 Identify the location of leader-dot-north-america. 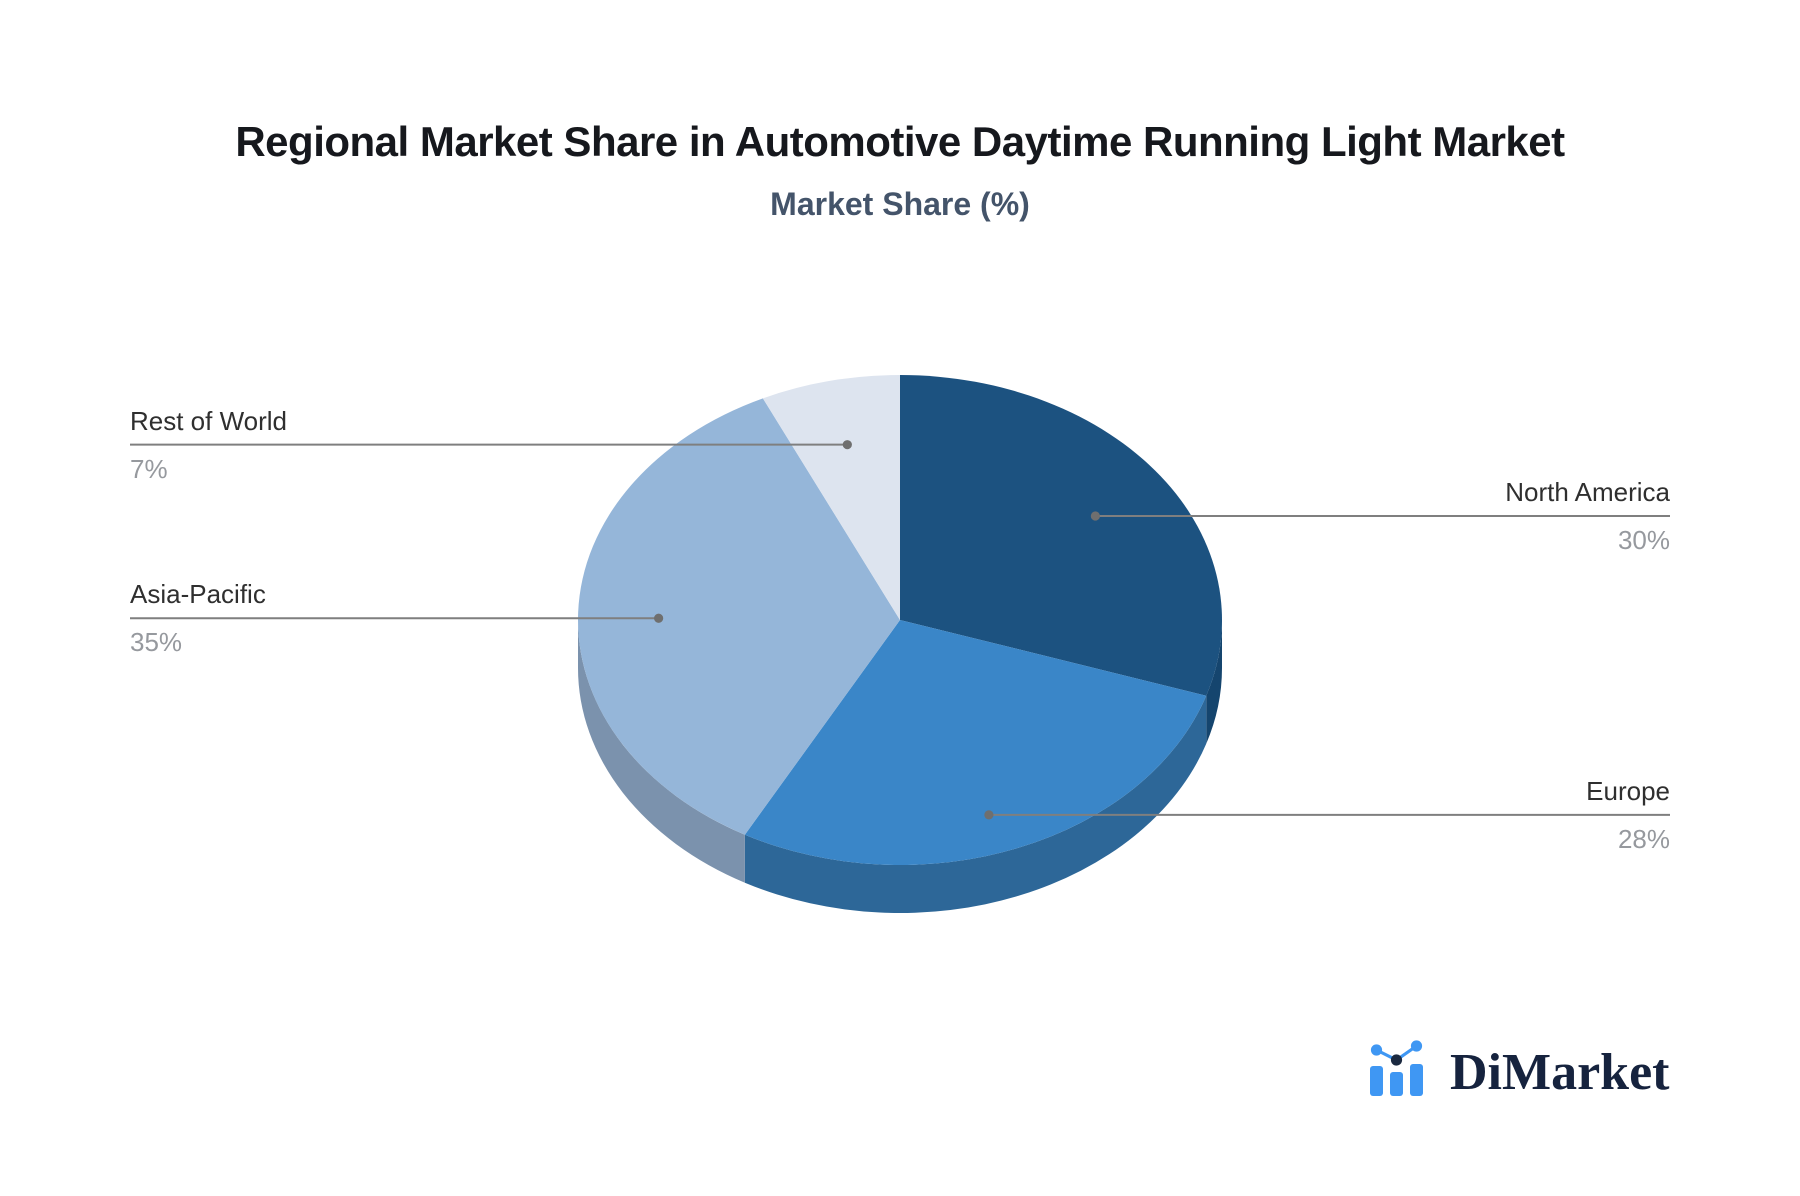
(1095, 516).